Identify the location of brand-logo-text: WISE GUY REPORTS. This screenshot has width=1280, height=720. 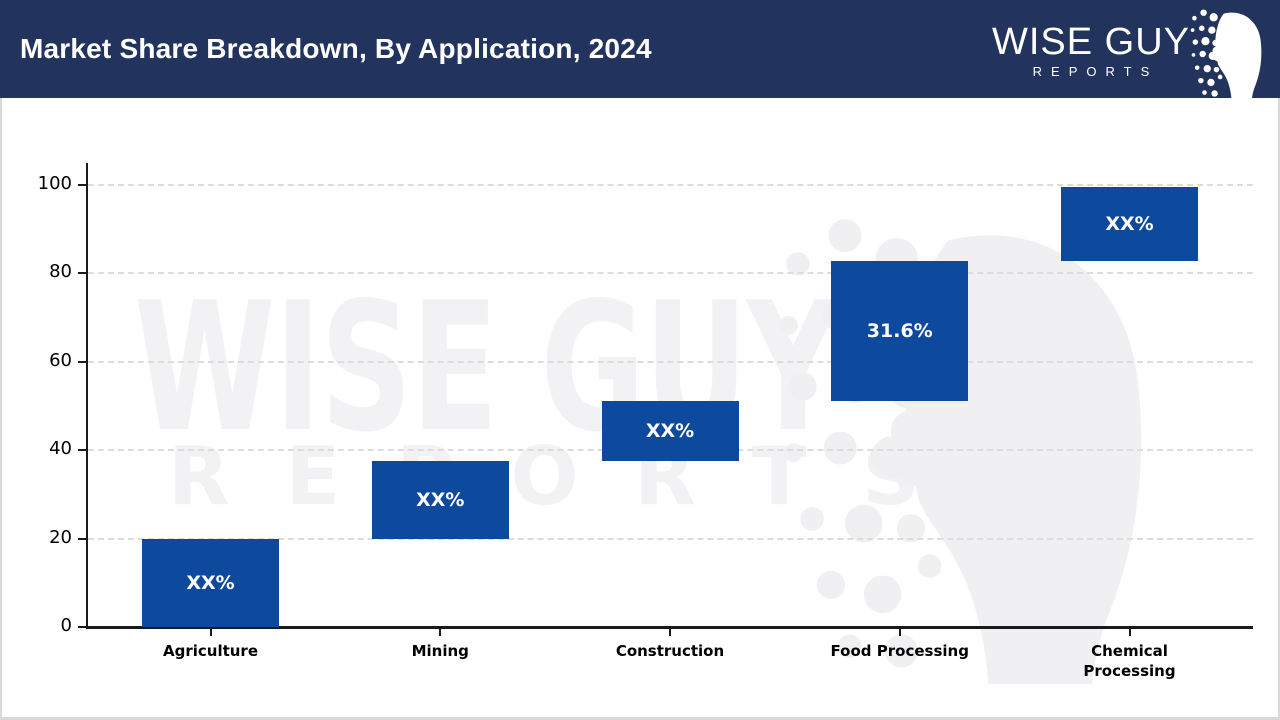
(1091, 50).